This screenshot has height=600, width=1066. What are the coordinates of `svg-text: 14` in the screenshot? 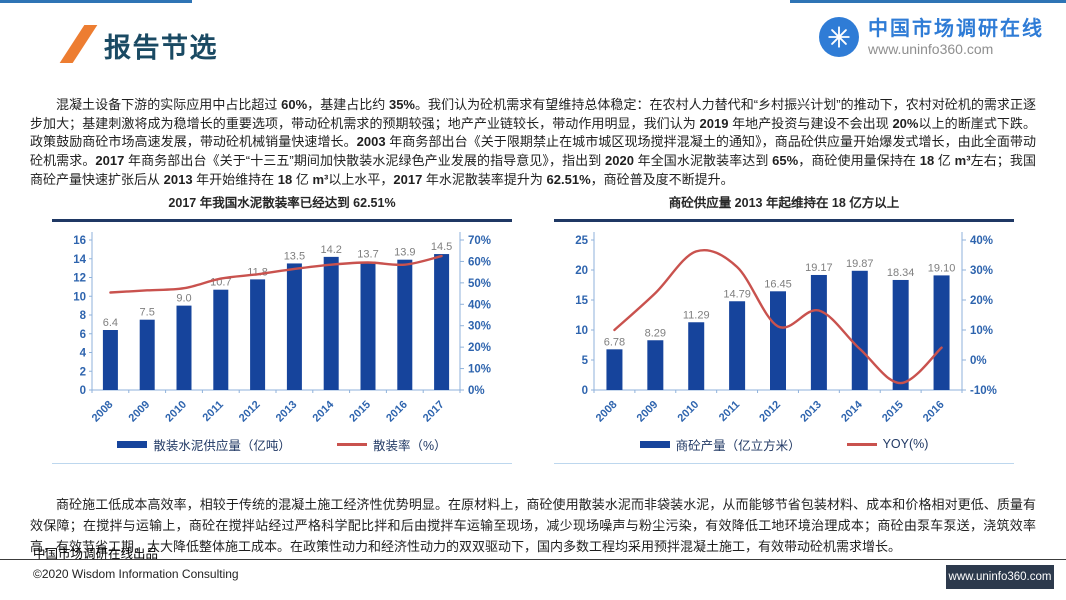 It's located at (79, 260).